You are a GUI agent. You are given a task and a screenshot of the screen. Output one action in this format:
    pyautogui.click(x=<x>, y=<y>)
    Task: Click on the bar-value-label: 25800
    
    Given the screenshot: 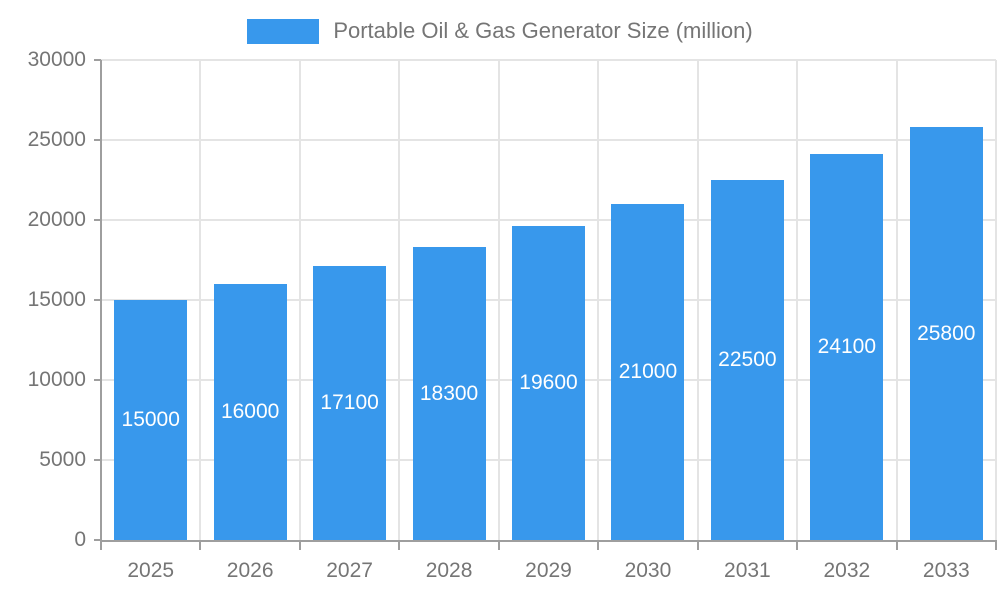 What is the action you would take?
    pyautogui.click(x=946, y=333)
    